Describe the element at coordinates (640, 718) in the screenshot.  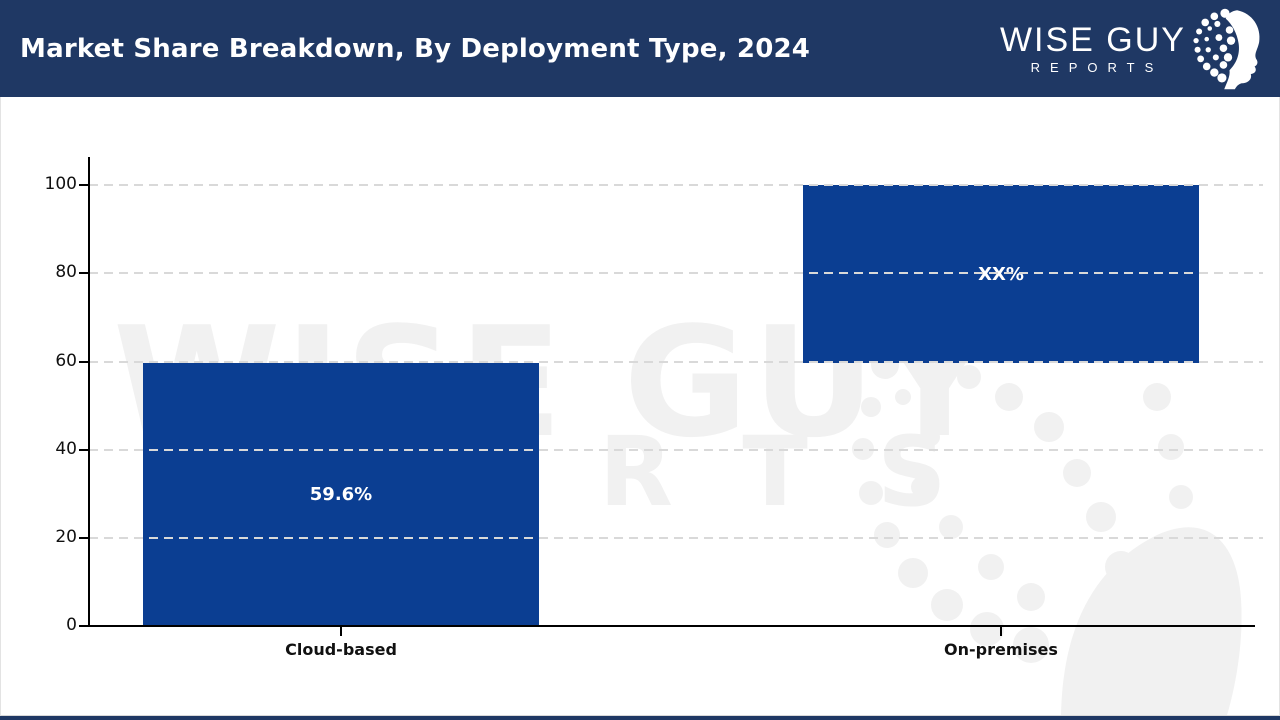
I see `footer-accent-bar` at that location.